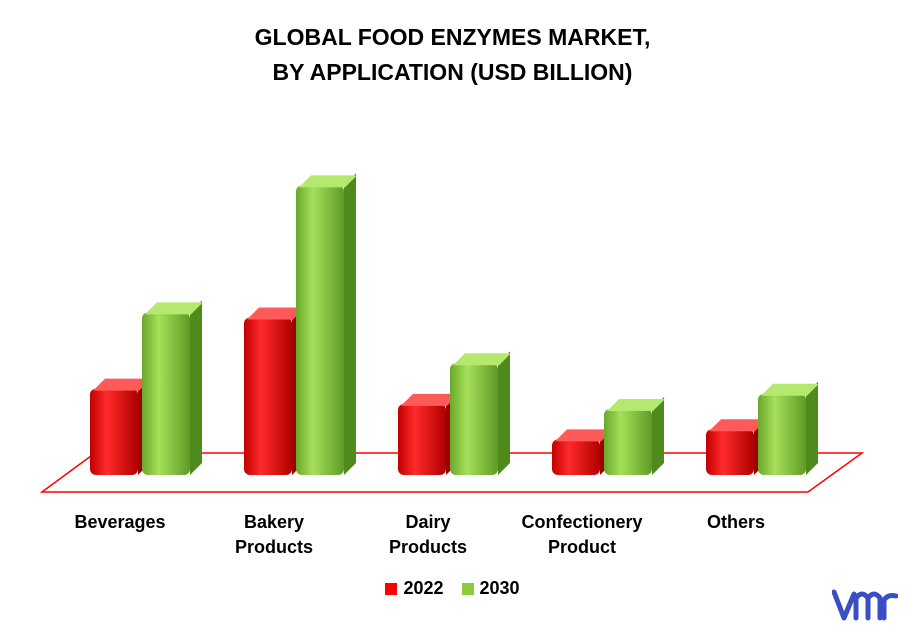 The height and width of the screenshot is (625, 905). Describe the element at coordinates (452, 72) in the screenshot. I see `chart-title-line-2: BY APPLICATION (USD BILLION)` at that location.